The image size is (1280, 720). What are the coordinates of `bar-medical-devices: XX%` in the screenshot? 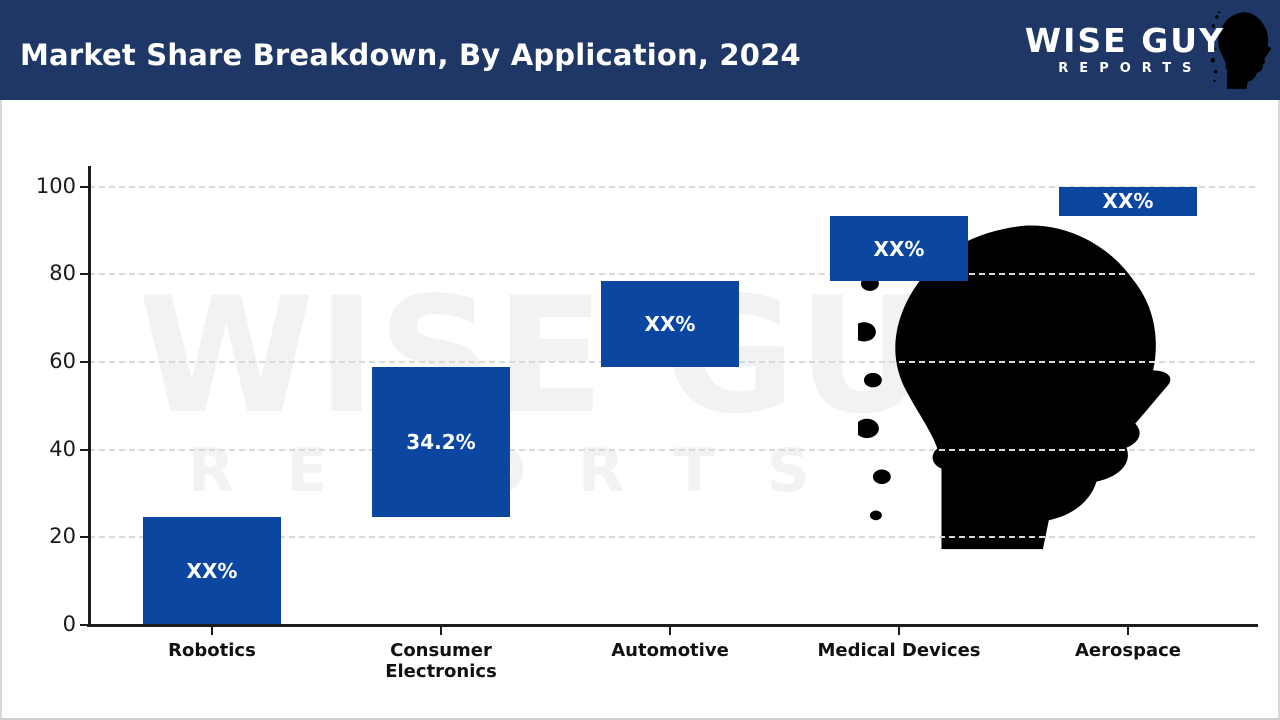 It's located at (899, 249).